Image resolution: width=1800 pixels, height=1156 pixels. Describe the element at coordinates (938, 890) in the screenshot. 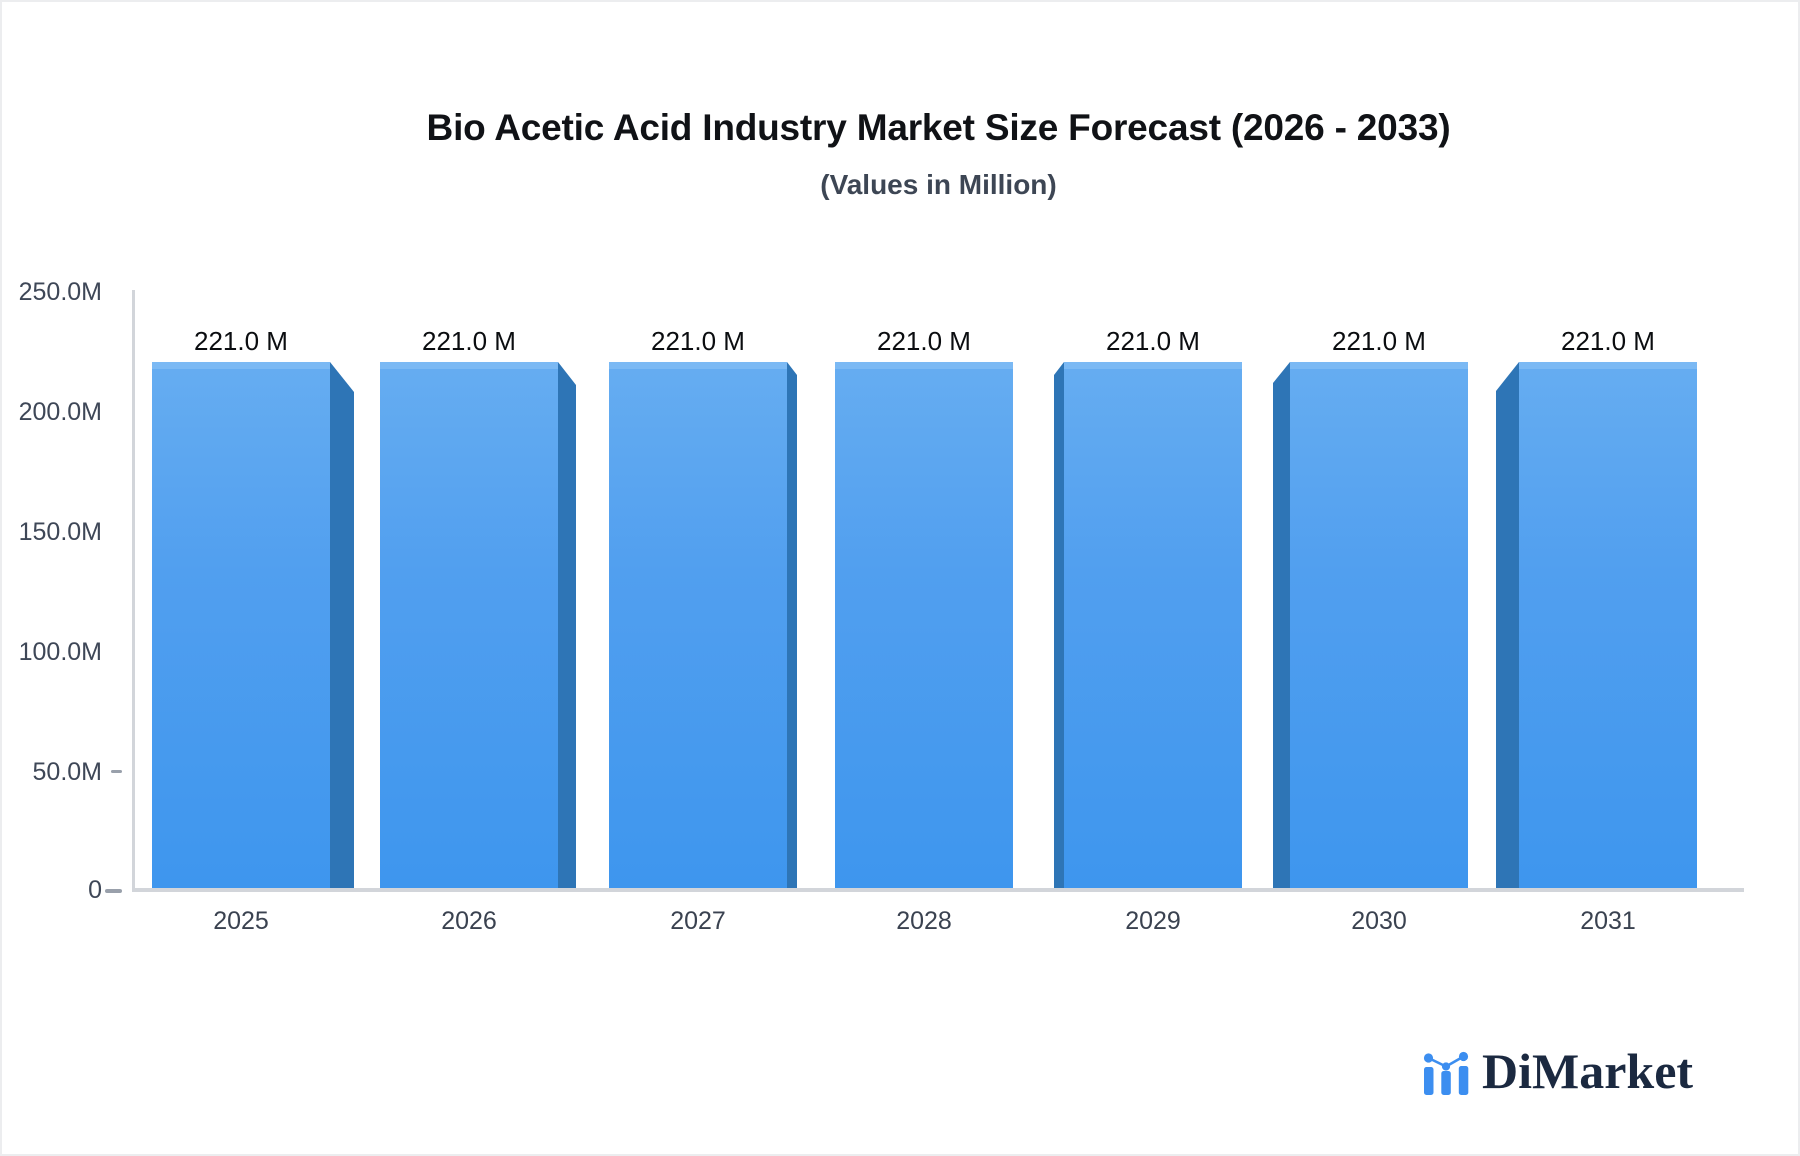

I see `x-axis-line` at that location.